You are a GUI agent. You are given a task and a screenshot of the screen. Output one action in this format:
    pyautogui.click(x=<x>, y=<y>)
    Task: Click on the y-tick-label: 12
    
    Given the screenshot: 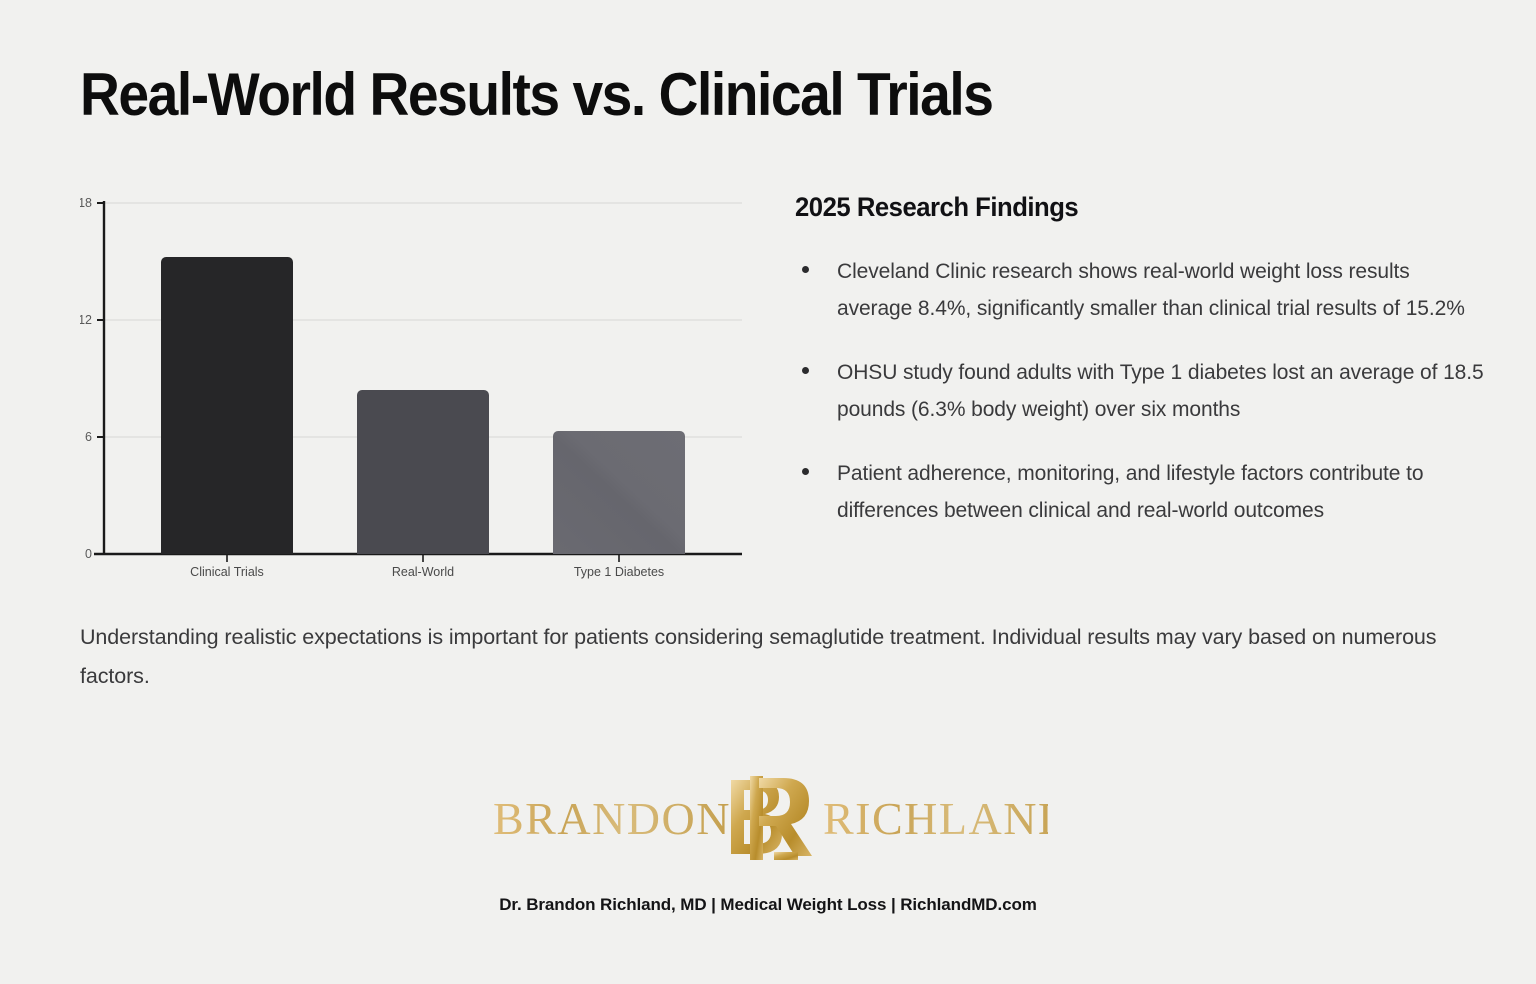 What is the action you would take?
    pyautogui.click(x=86, y=320)
    